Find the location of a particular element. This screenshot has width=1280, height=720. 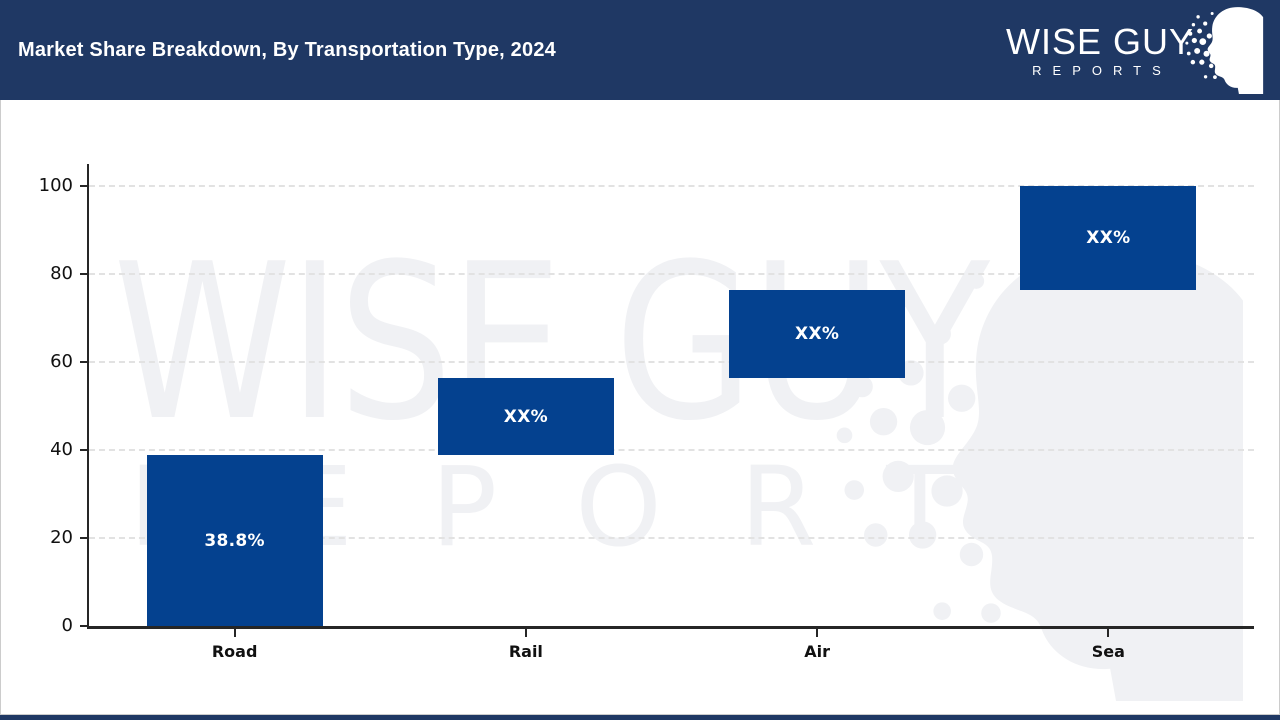

x-tick-rail is located at coordinates (525, 633).